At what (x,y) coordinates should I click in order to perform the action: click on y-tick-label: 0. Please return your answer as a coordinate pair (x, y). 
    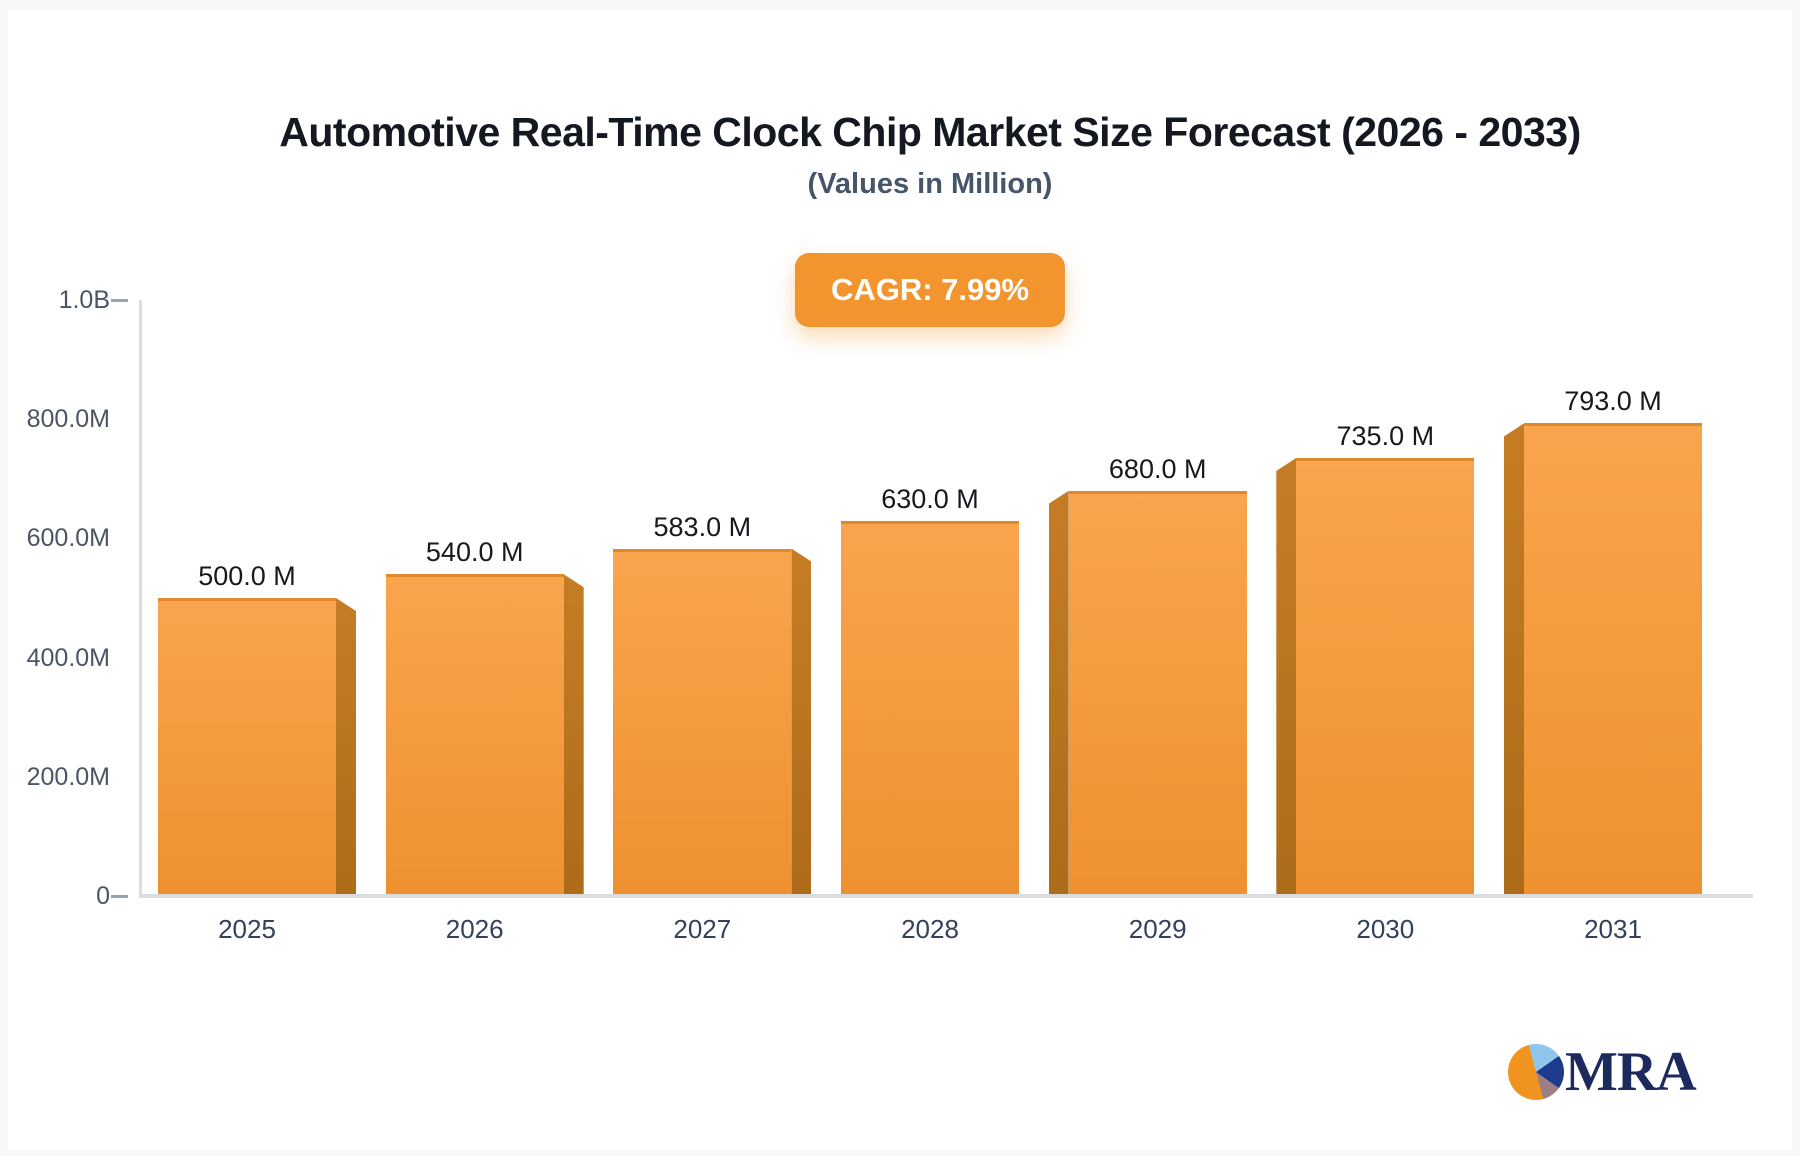
    Looking at the image, I should click on (103, 896).